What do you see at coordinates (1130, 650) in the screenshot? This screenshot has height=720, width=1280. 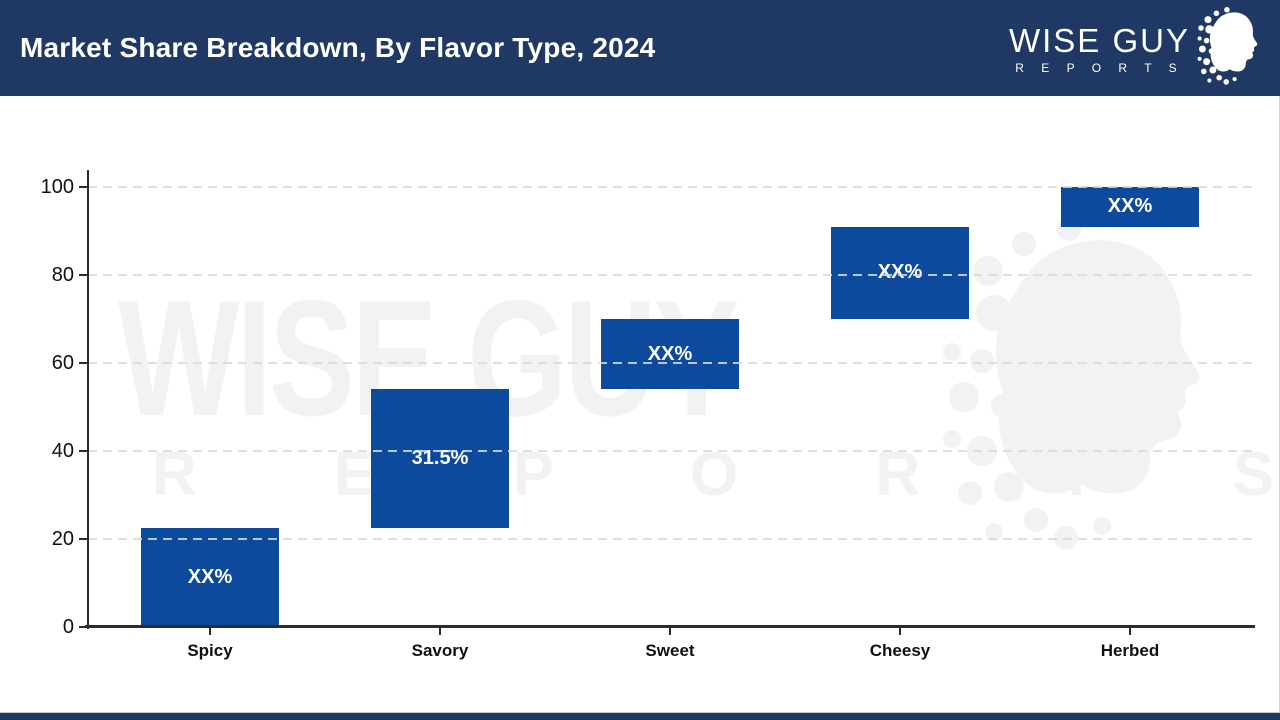 I see `x-tick-label: Herbed` at bounding box center [1130, 650].